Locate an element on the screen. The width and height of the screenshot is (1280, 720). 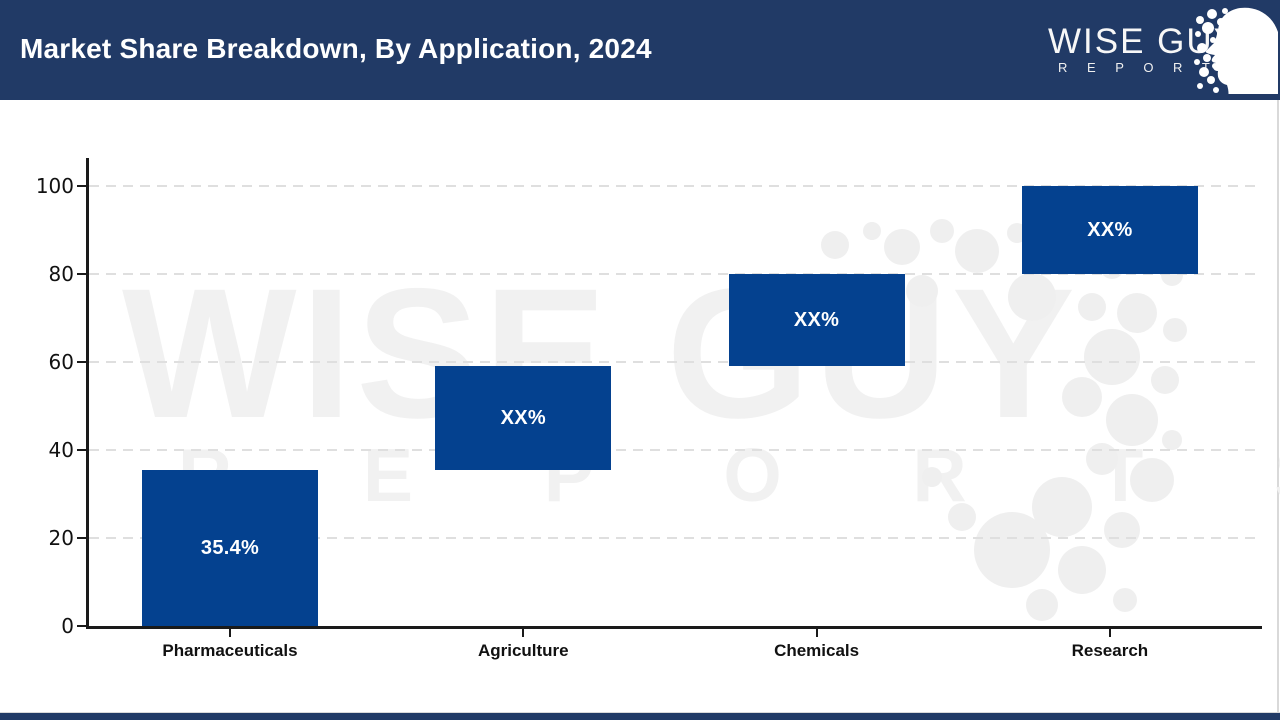
frame-hairline-right is located at coordinates (1278, 406).